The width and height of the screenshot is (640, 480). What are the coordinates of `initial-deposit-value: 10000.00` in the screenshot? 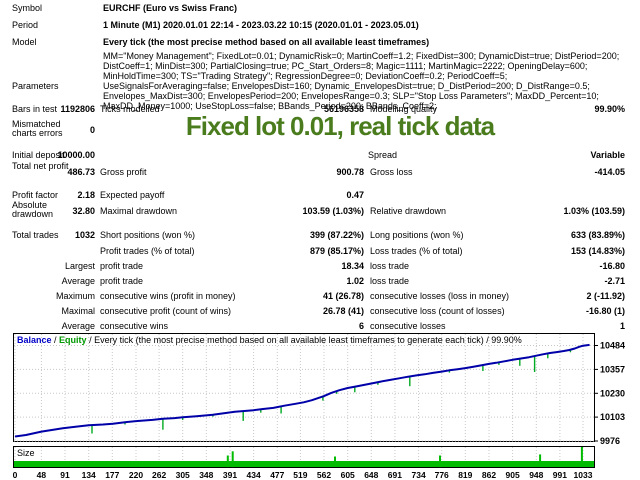 It's located at (76, 155).